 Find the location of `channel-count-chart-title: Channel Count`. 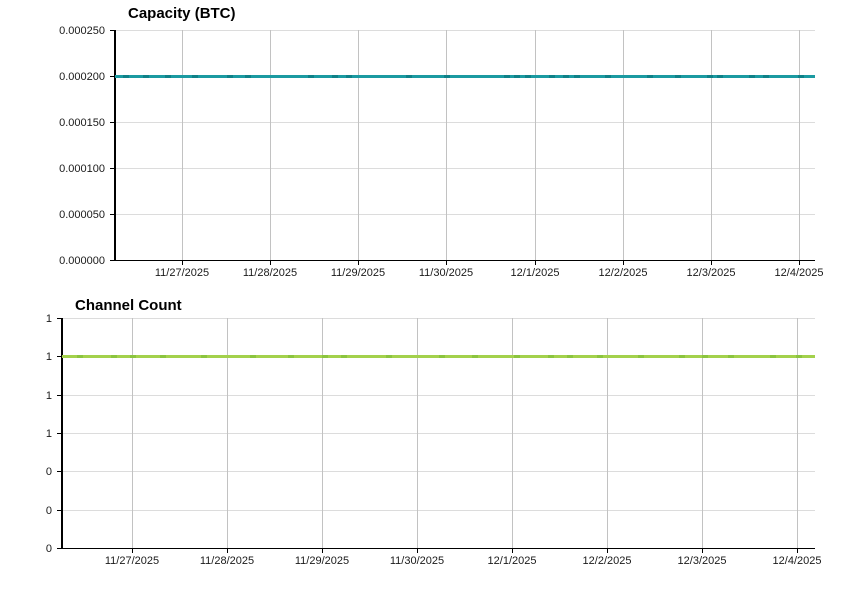

channel-count-chart-title: Channel Count is located at coordinates (128, 305).